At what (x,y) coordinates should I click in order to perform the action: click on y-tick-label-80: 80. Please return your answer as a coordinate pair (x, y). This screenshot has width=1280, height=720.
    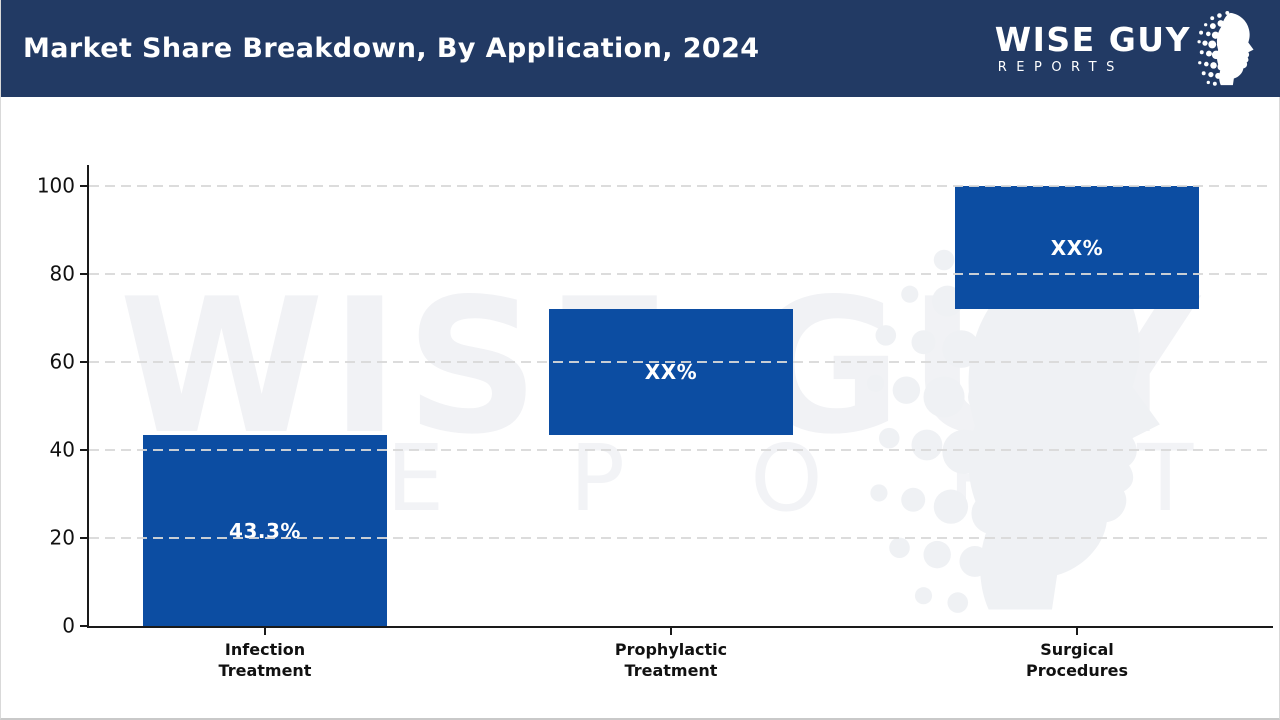
    Looking at the image, I should click on (62, 273).